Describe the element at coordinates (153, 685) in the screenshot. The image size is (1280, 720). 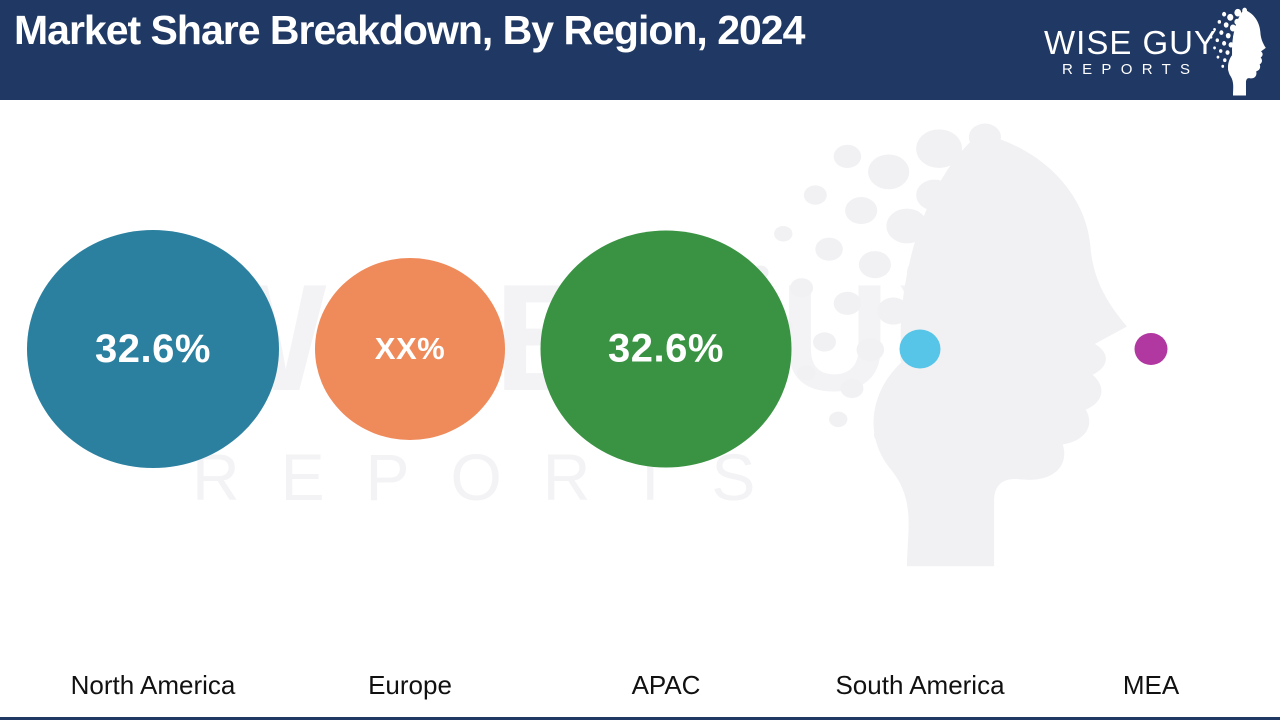
I see `category-label-north-america: North America` at that location.